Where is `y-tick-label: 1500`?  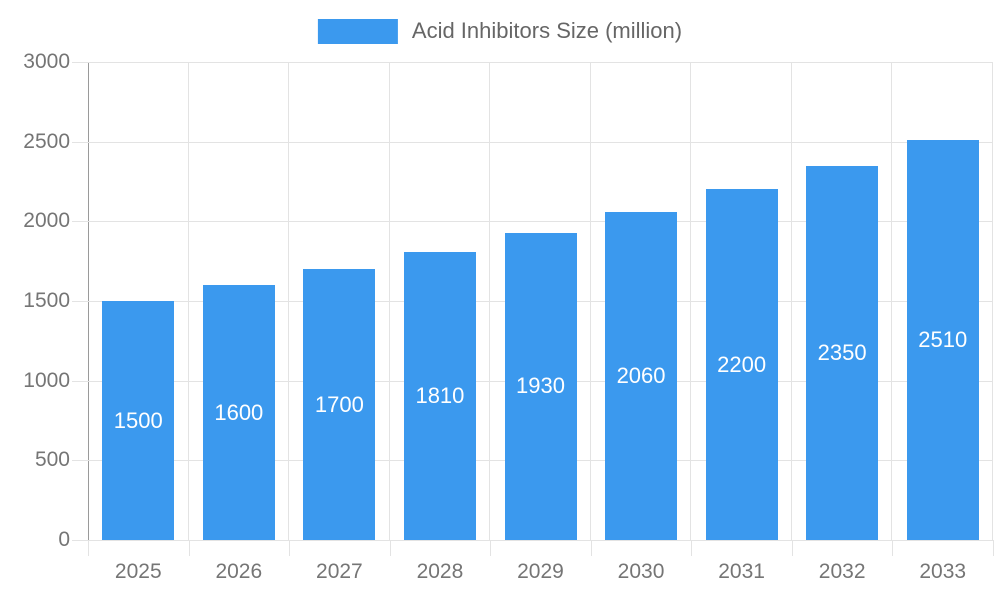
y-tick-label: 1500 is located at coordinates (46, 300).